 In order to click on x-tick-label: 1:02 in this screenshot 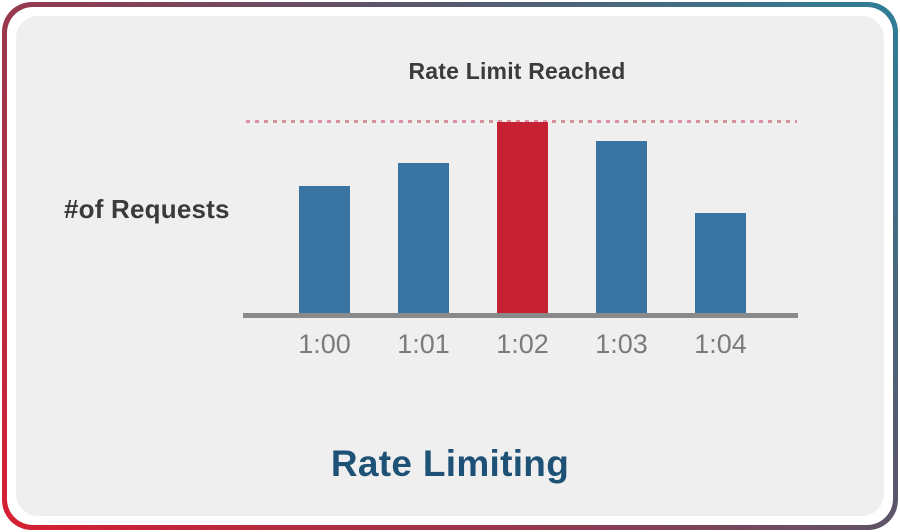, I will do `click(522, 344)`.